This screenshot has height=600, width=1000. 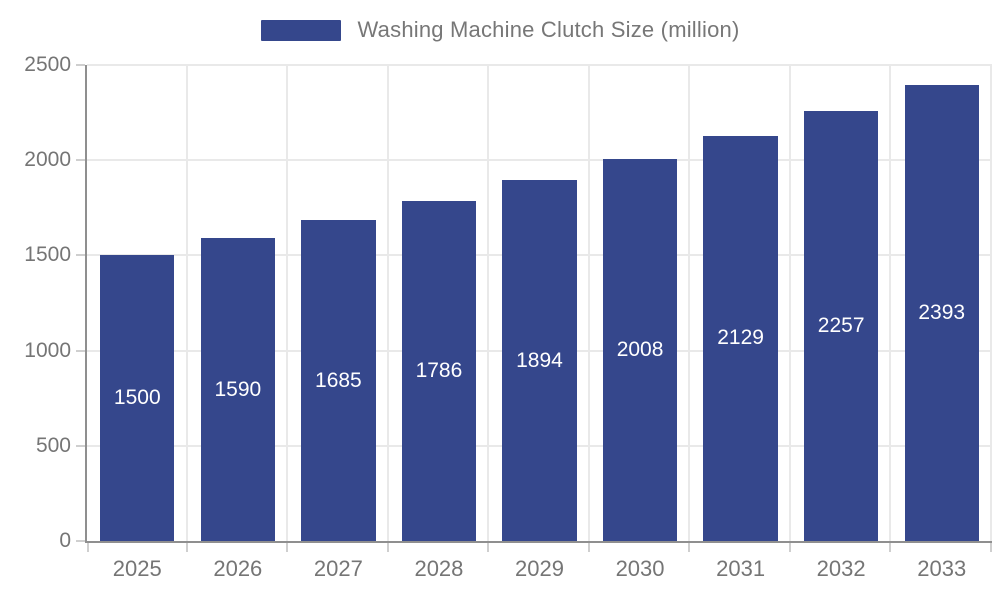 I want to click on bar: 1685, so click(x=338, y=380).